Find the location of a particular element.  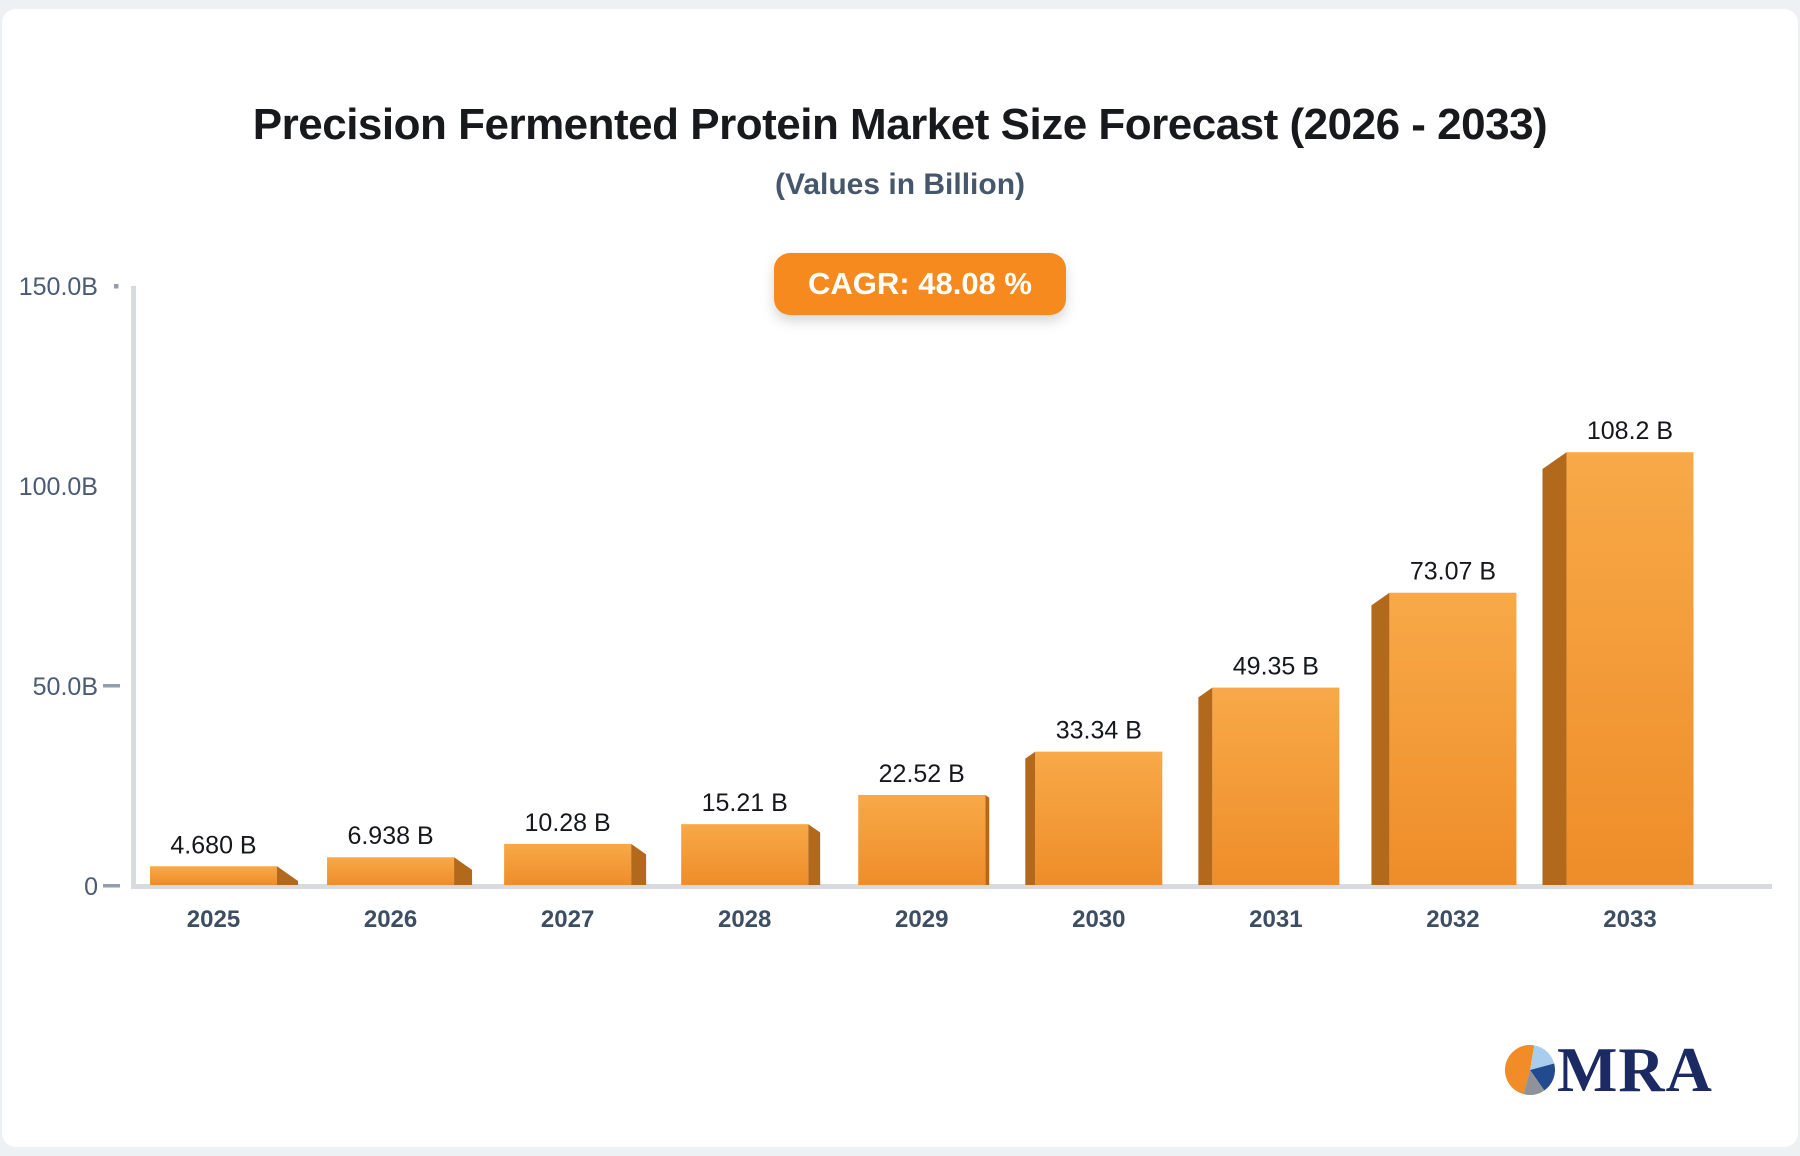

bar-value-label: 15.21 B is located at coordinates (745, 803).